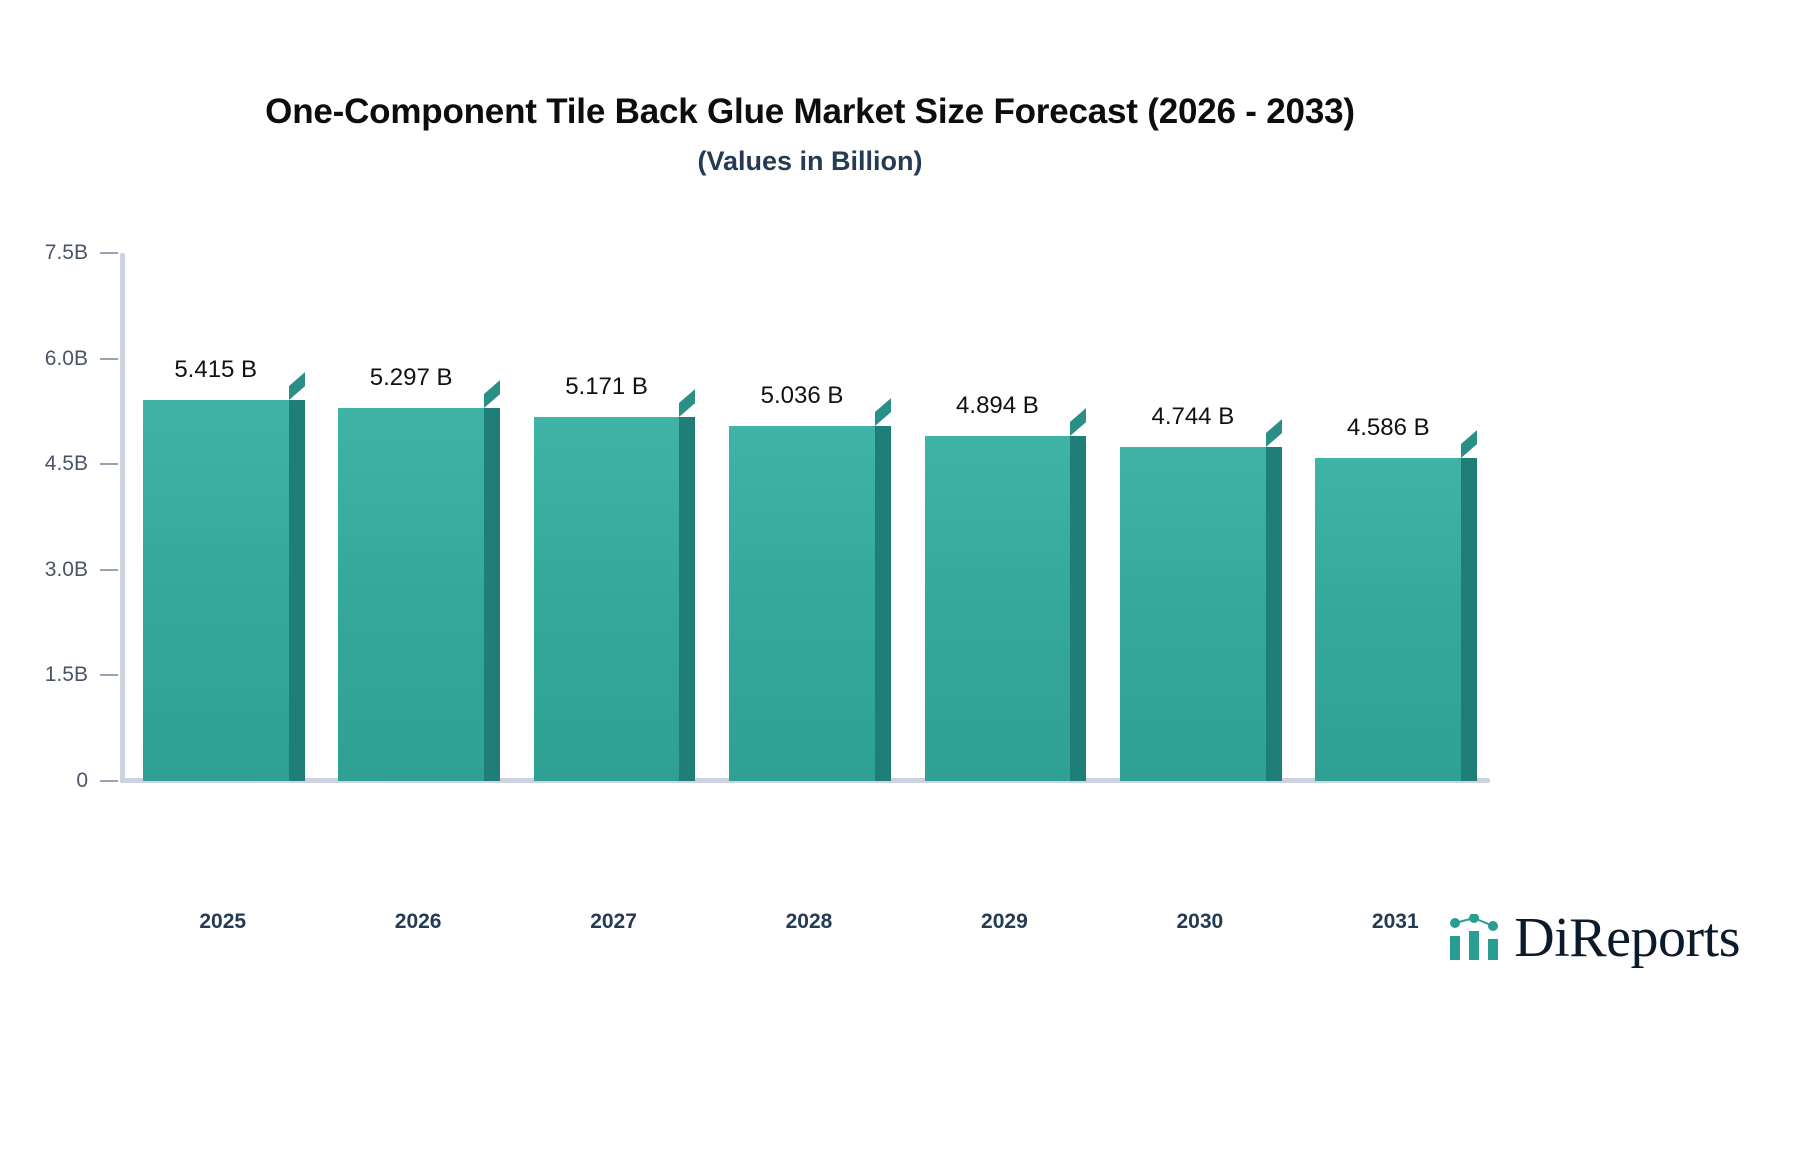 This screenshot has width=1800, height=1156. I want to click on y-axis-tick-label: 6.0B, so click(66, 358).